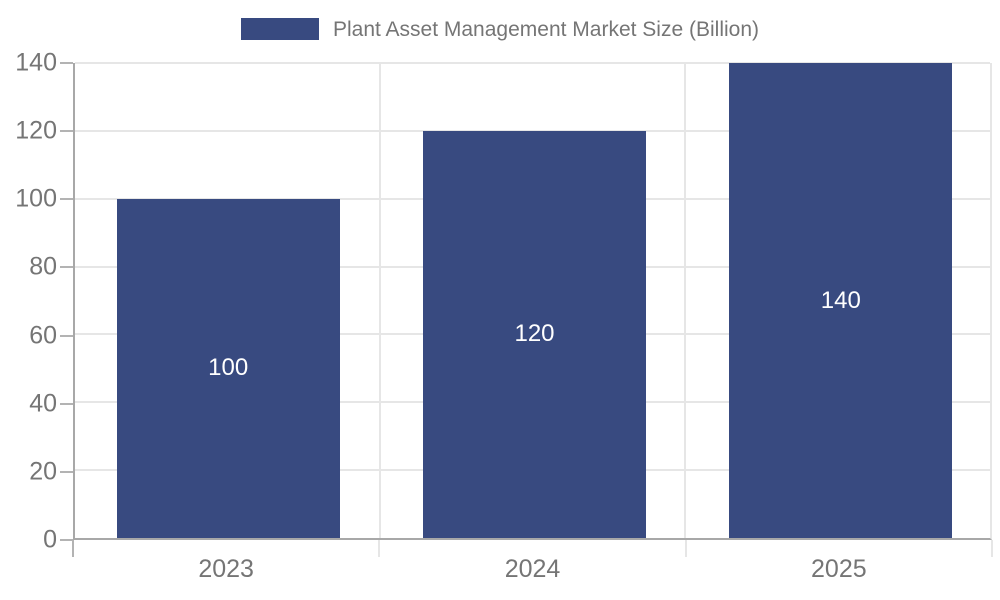  I want to click on y-tick-label: 100, so click(36, 198).